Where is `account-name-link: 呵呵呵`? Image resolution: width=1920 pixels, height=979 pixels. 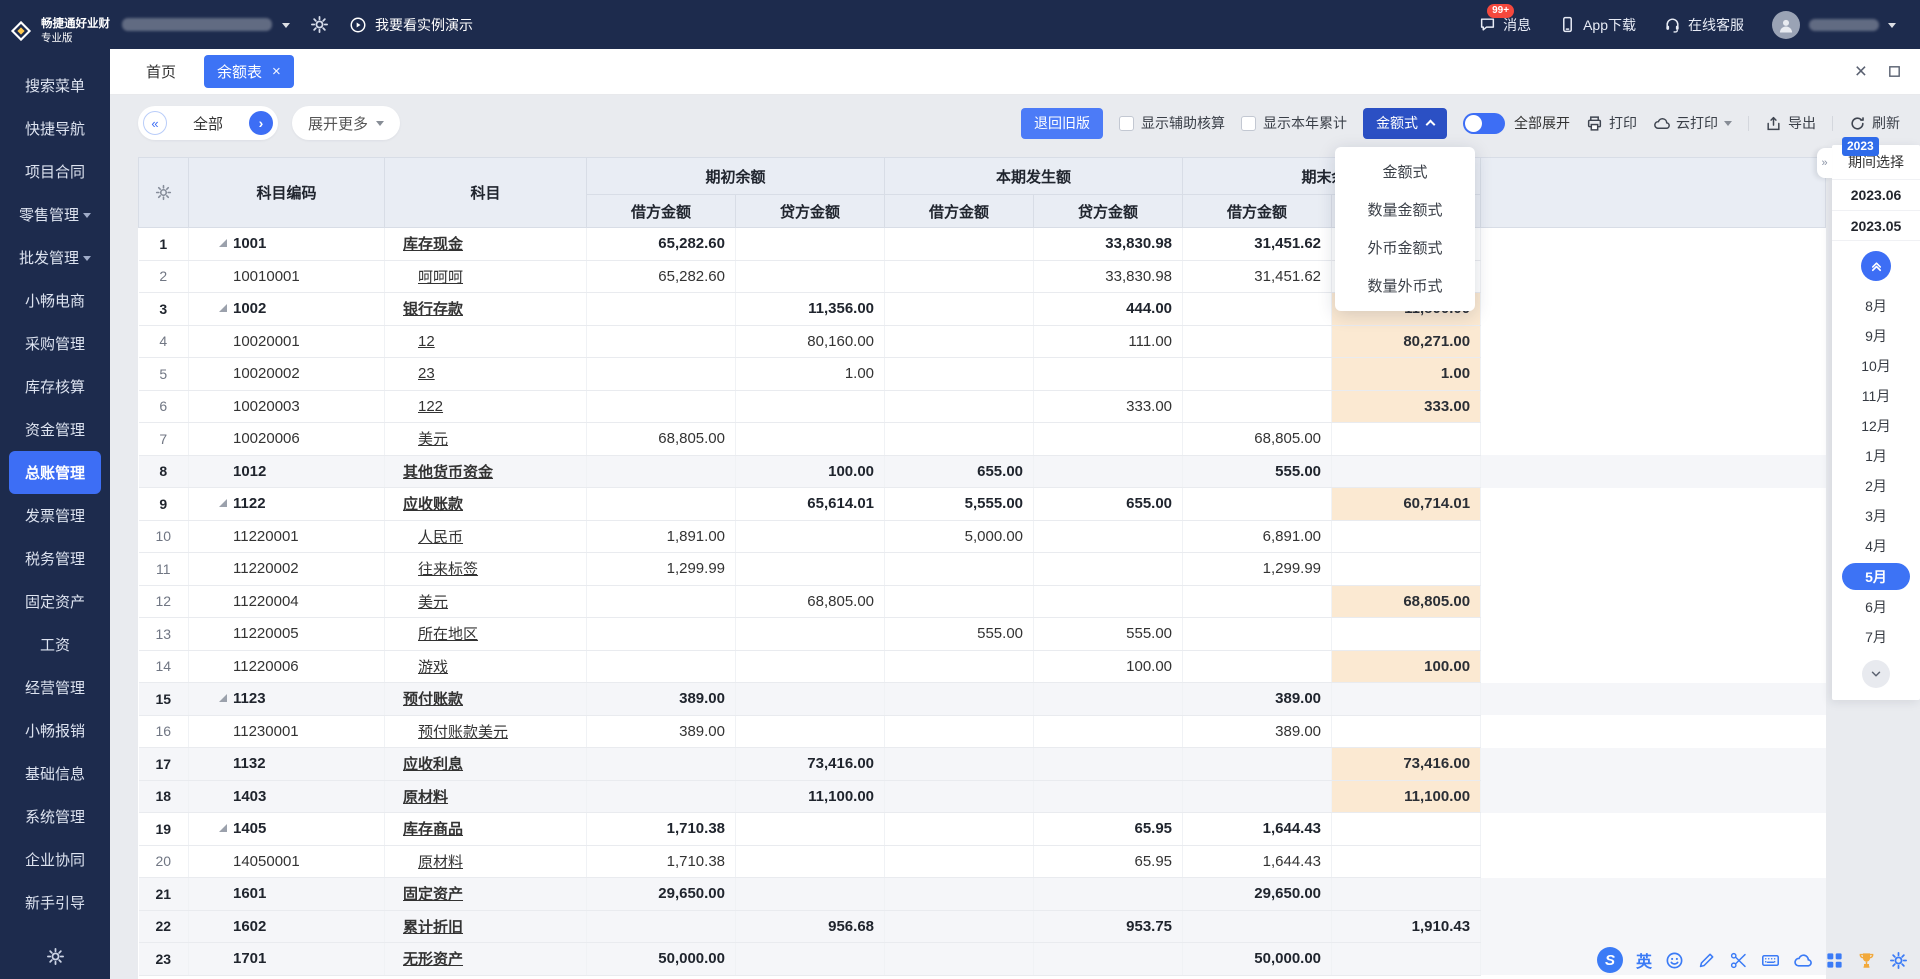
account-name-link: 呵呵呵 is located at coordinates (441, 277).